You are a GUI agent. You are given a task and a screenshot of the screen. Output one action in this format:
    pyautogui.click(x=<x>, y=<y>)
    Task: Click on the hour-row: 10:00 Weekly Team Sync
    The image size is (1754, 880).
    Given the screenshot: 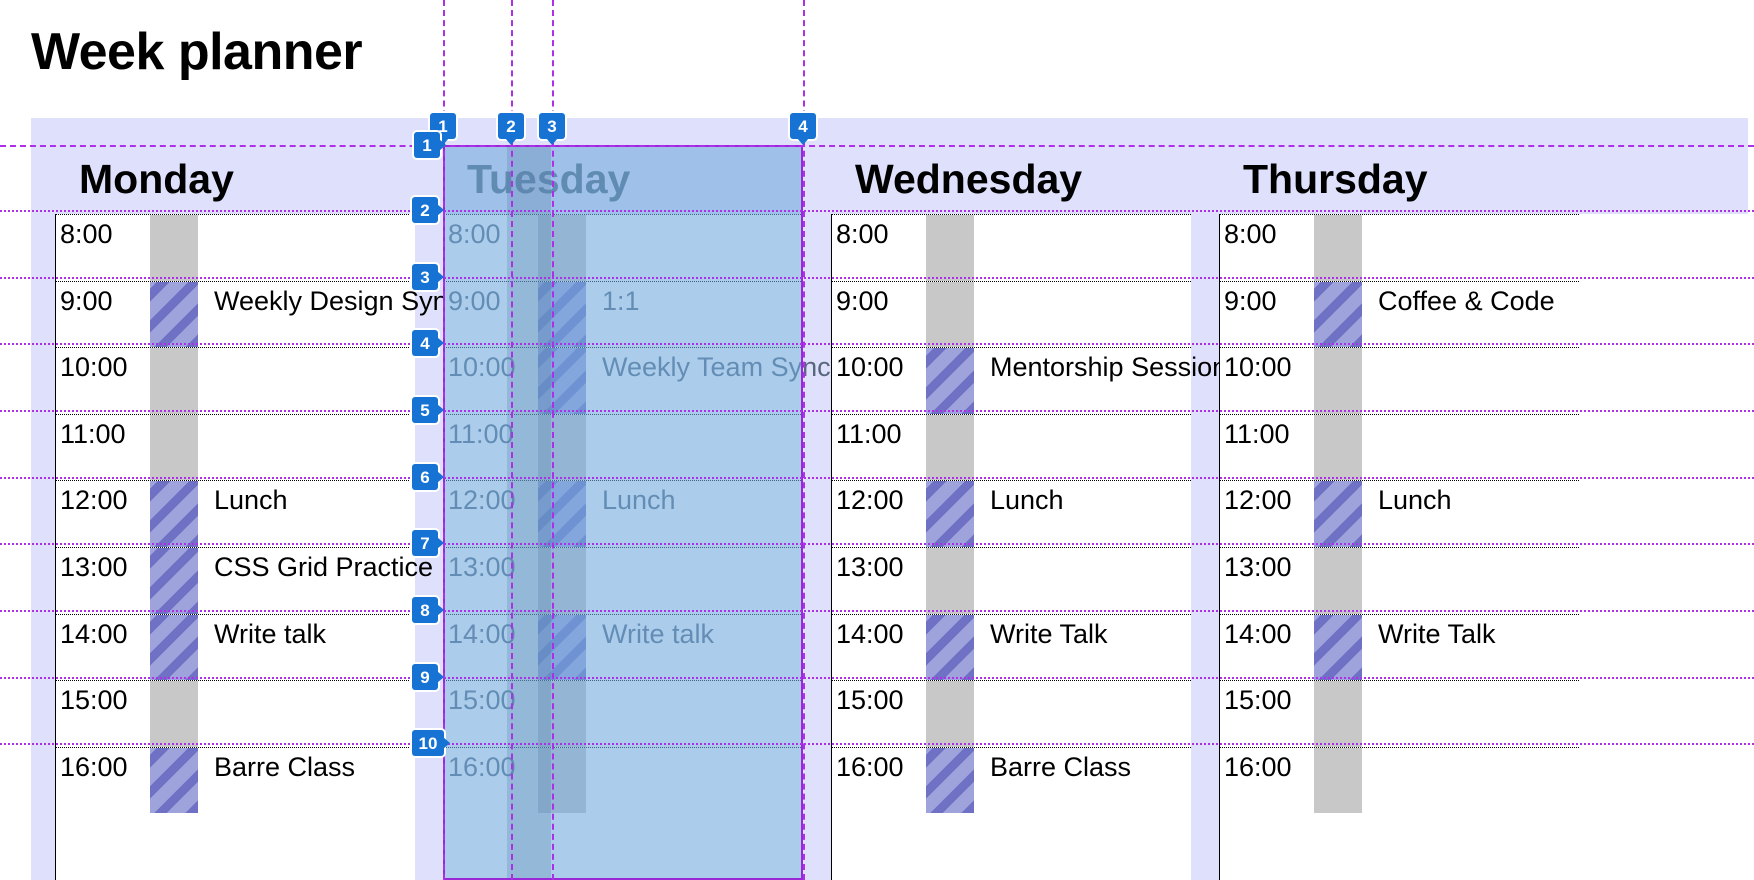 What is the action you would take?
    pyautogui.click(x=637, y=380)
    